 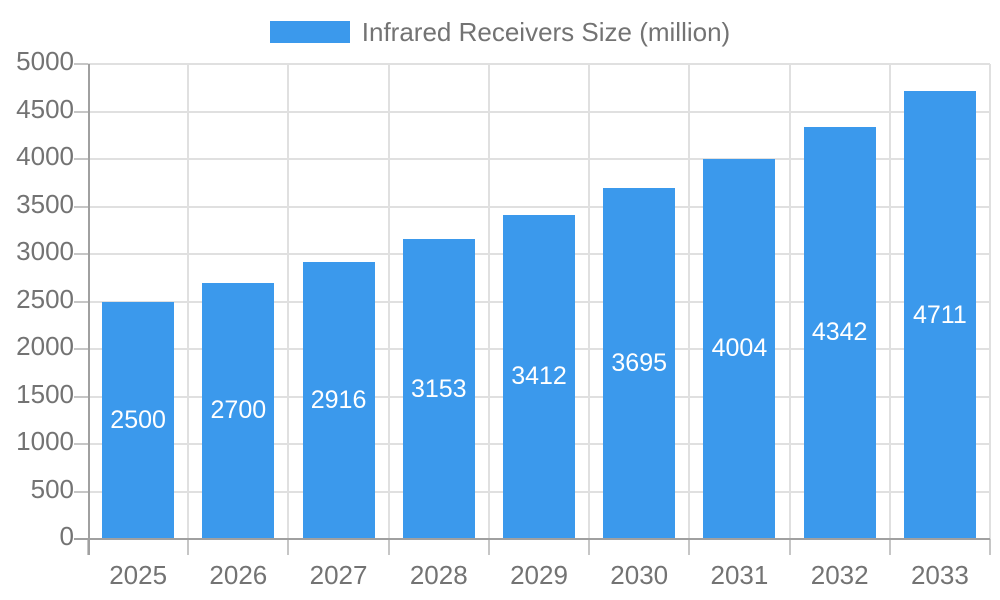 I want to click on y-axis-label: 2000, so click(x=45, y=346).